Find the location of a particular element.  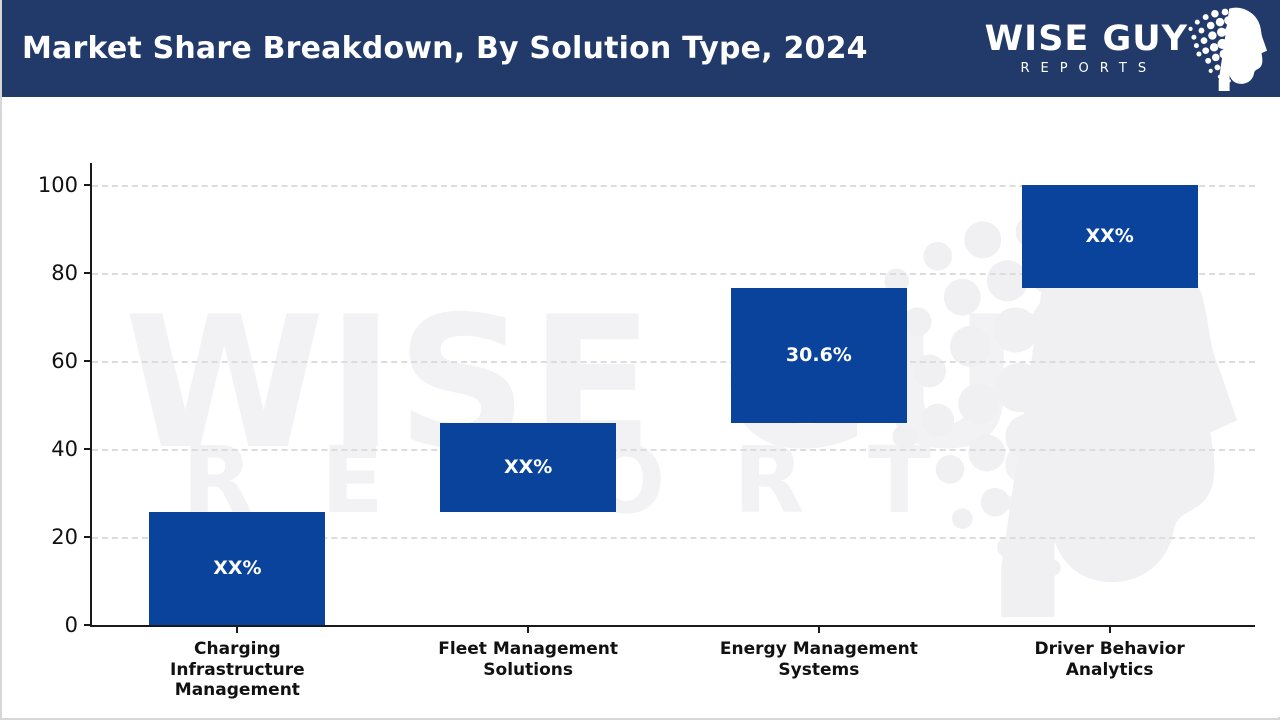

y-tick-label: 100 is located at coordinates (57, 185).